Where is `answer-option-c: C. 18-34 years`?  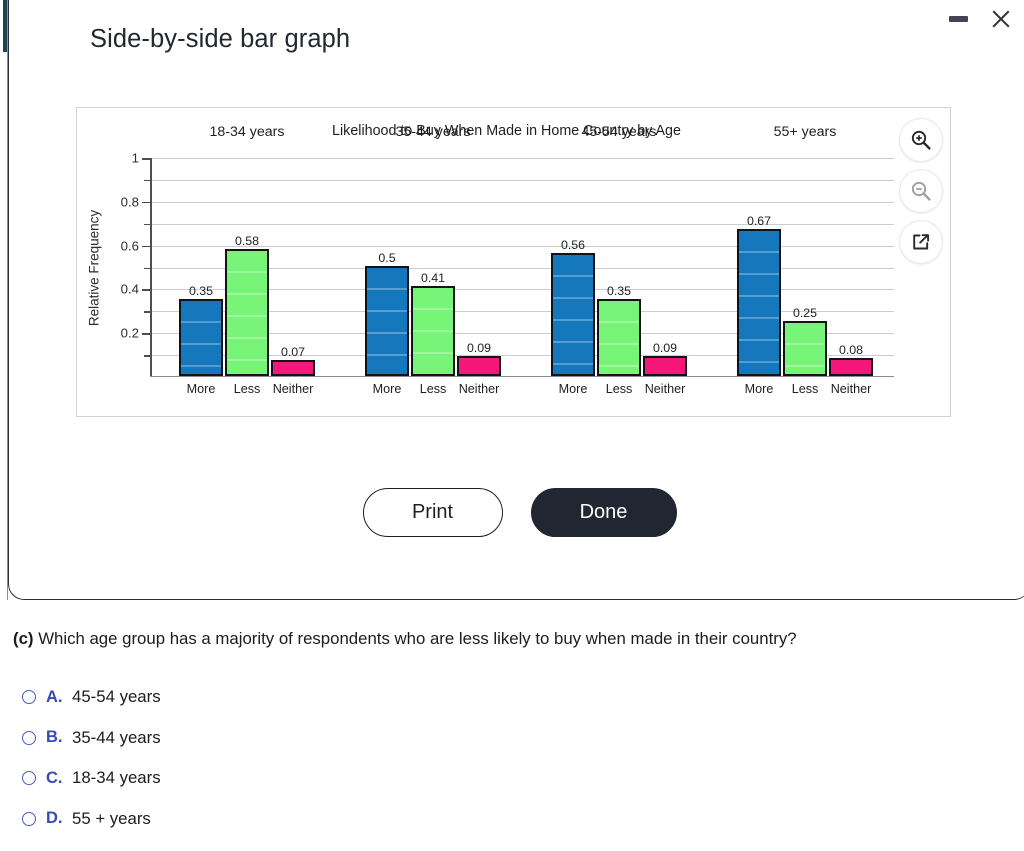
answer-option-c: C. 18-34 years is located at coordinates (322, 778).